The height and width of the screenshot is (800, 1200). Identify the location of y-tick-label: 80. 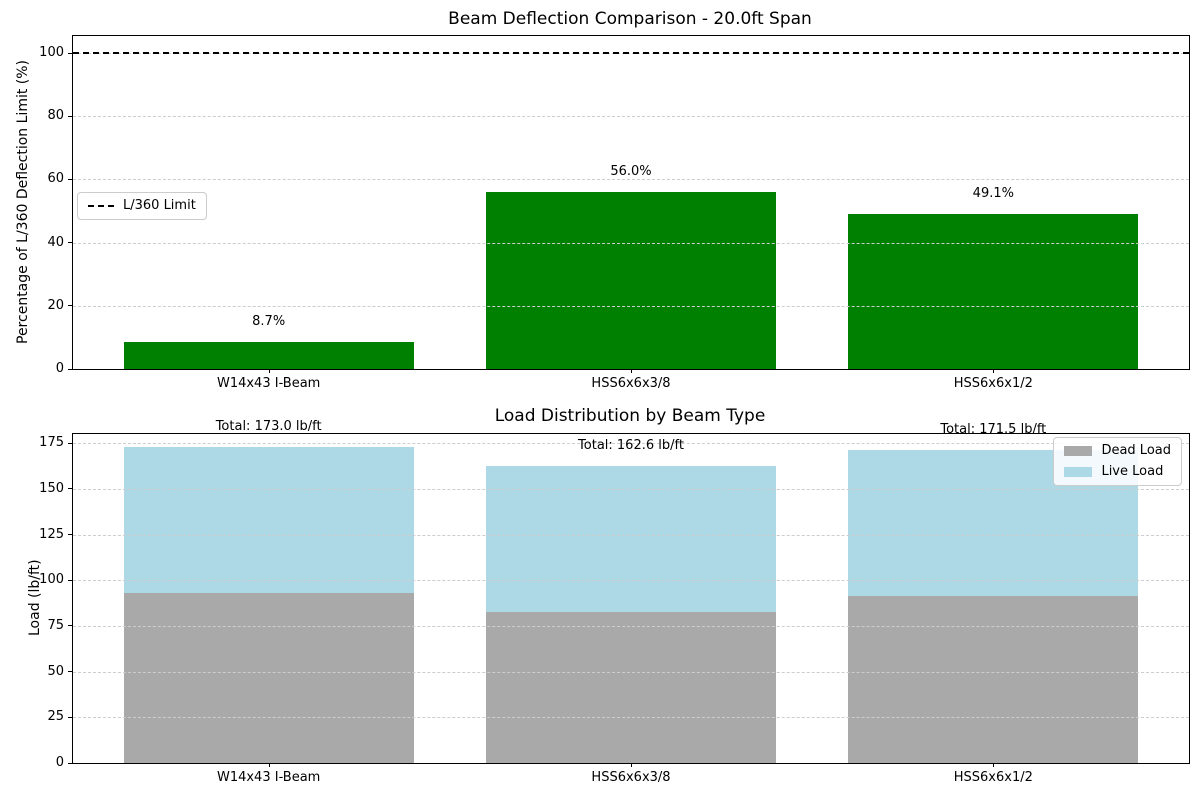
(55, 116).